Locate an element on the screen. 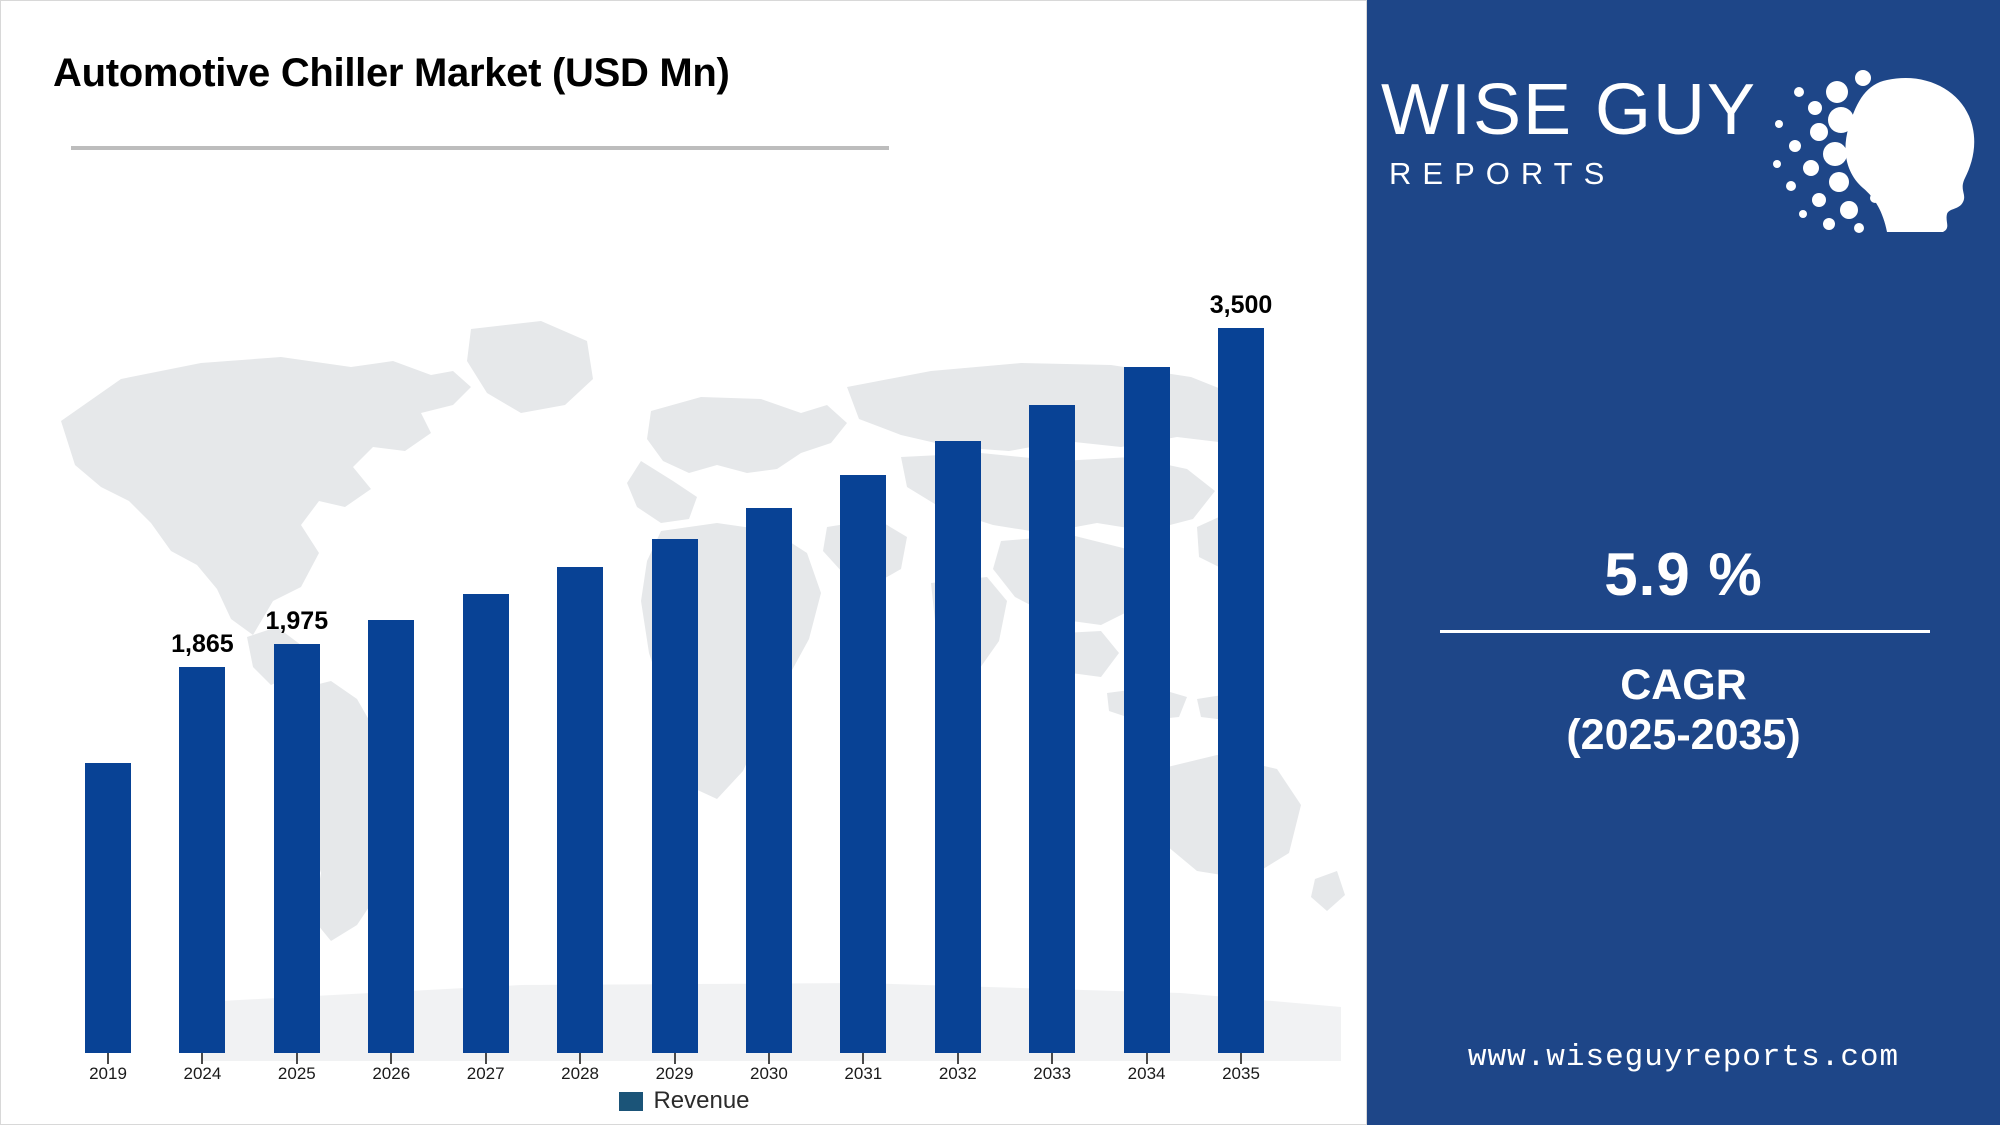 This screenshot has width=2000, height=1125. chart-legend: Revenue is located at coordinates (683, 1101).